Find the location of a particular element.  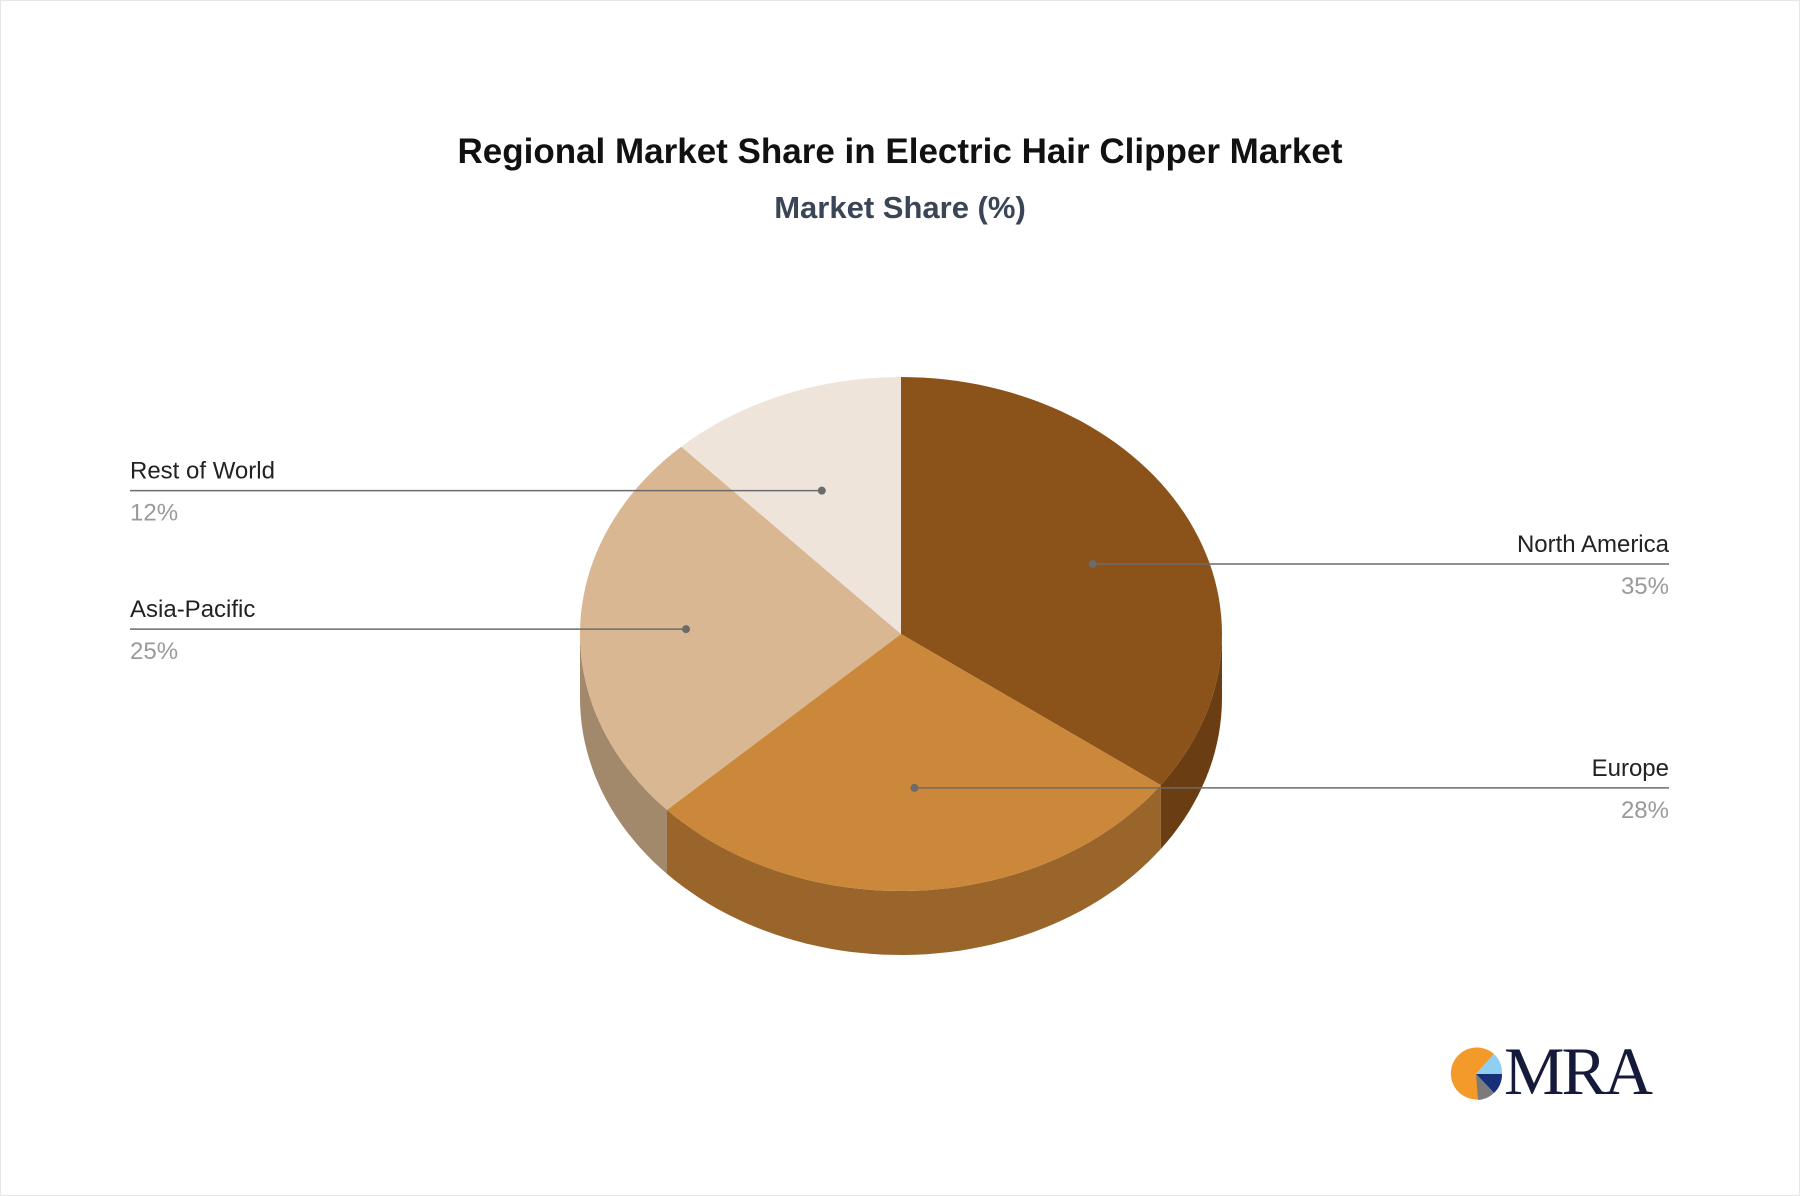

chart-subtitle: Market Share (%) is located at coordinates (900, 207).